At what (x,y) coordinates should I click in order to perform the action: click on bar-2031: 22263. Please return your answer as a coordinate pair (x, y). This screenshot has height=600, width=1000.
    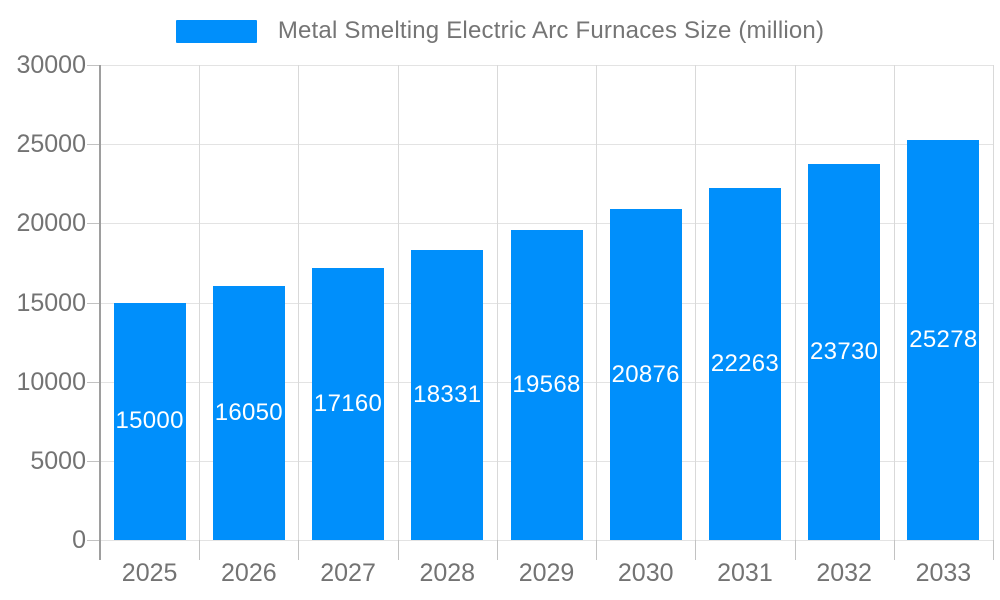
    Looking at the image, I should click on (744, 363).